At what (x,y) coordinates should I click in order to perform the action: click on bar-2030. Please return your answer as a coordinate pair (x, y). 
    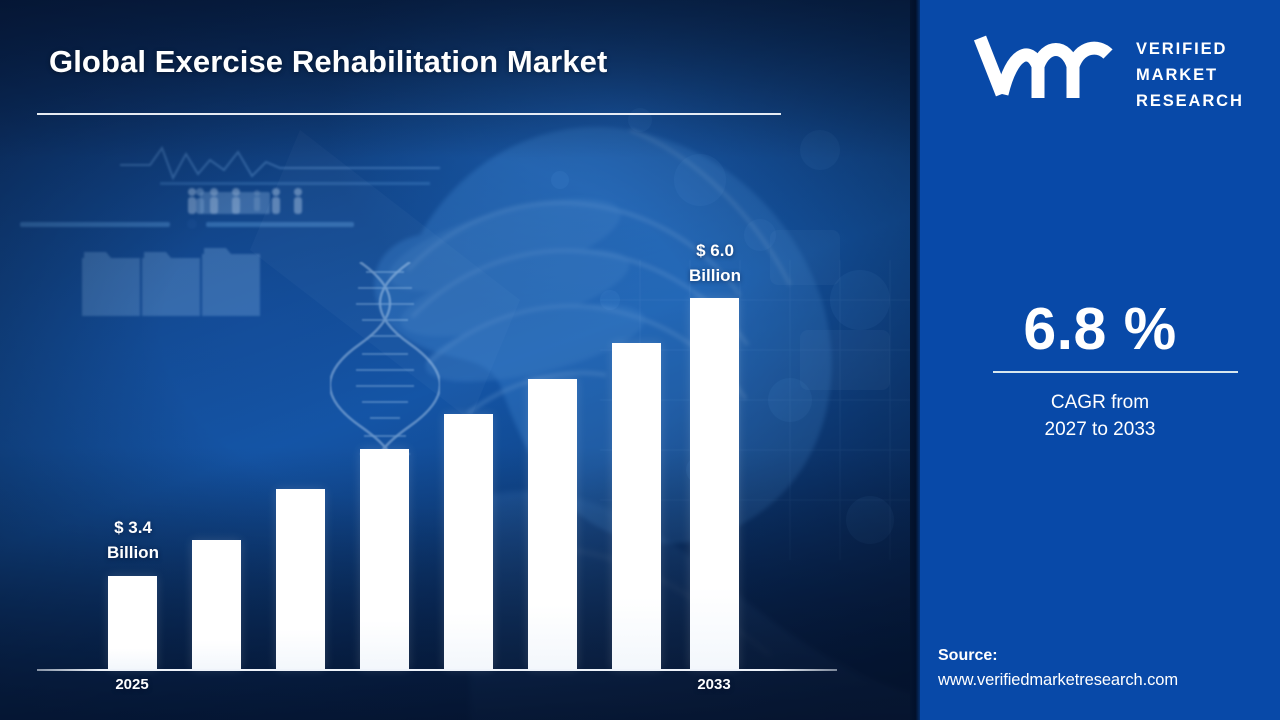
    Looking at the image, I should click on (552, 524).